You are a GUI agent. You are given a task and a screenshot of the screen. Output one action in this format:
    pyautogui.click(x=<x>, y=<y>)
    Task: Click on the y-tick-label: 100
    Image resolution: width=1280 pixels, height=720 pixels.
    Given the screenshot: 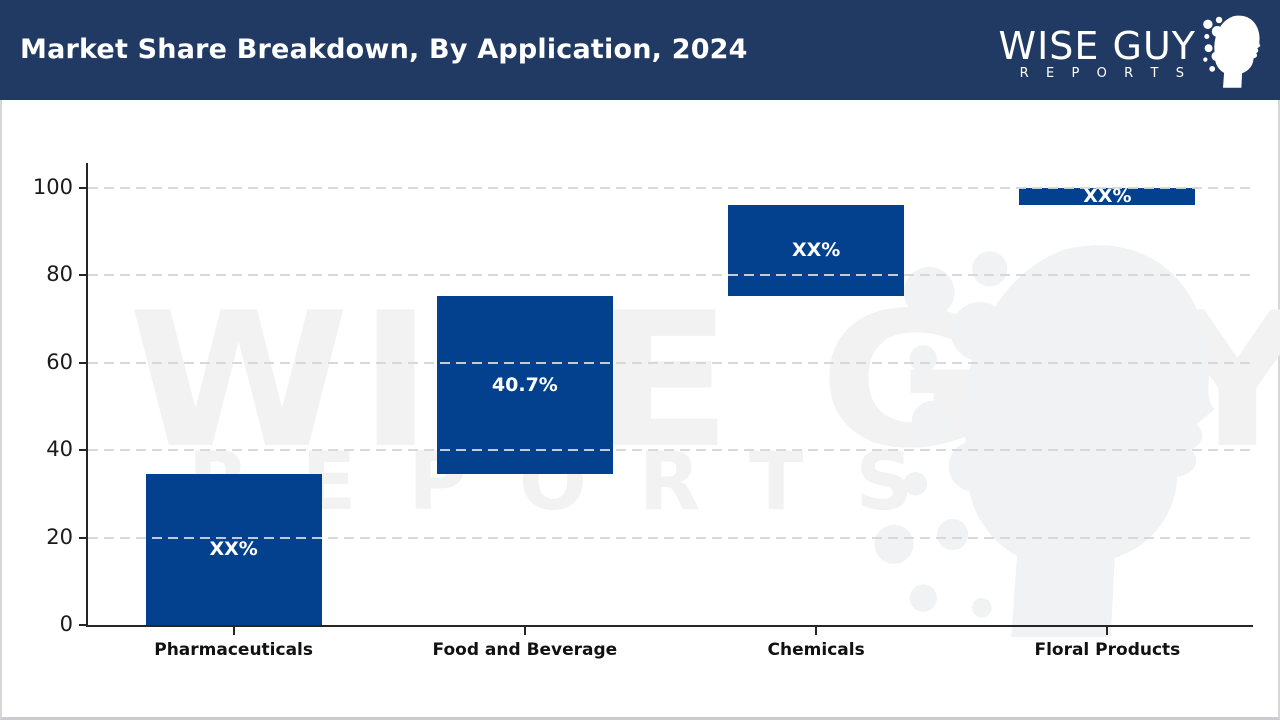 What is the action you would take?
    pyautogui.click(x=52, y=186)
    